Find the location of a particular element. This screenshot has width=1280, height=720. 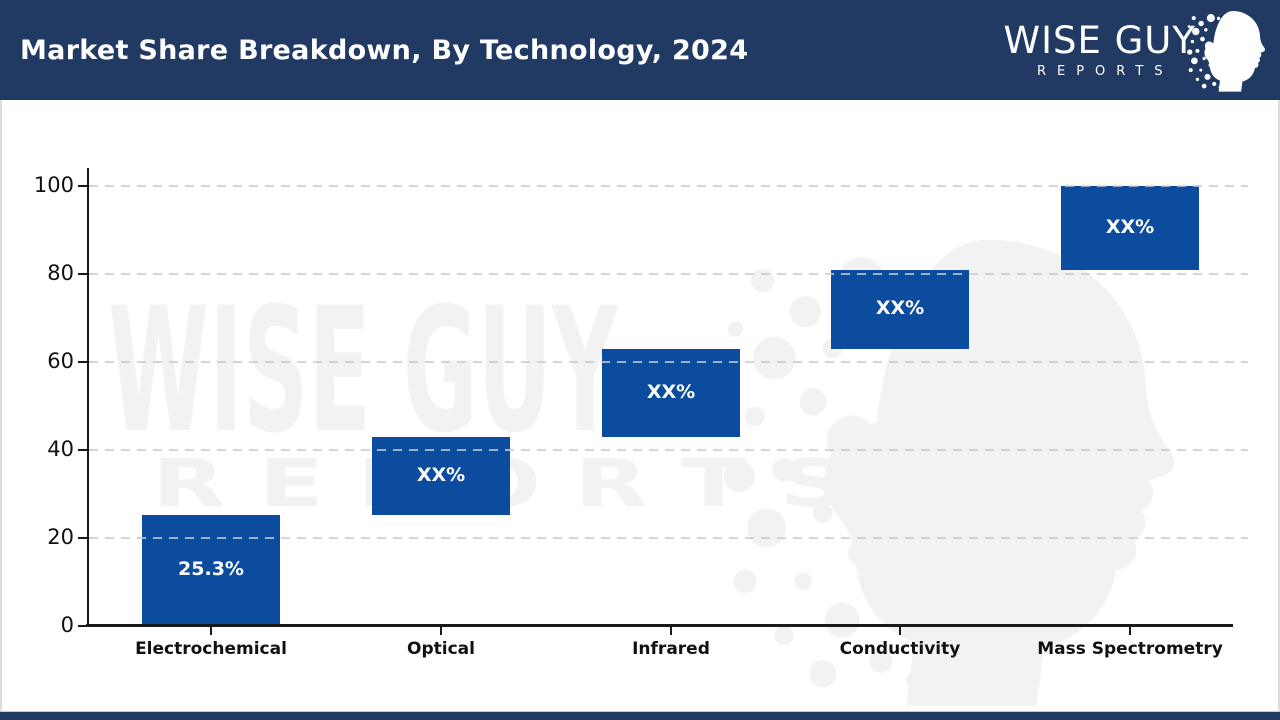

y-axis-tick-label: 100 is located at coordinates (53, 185).